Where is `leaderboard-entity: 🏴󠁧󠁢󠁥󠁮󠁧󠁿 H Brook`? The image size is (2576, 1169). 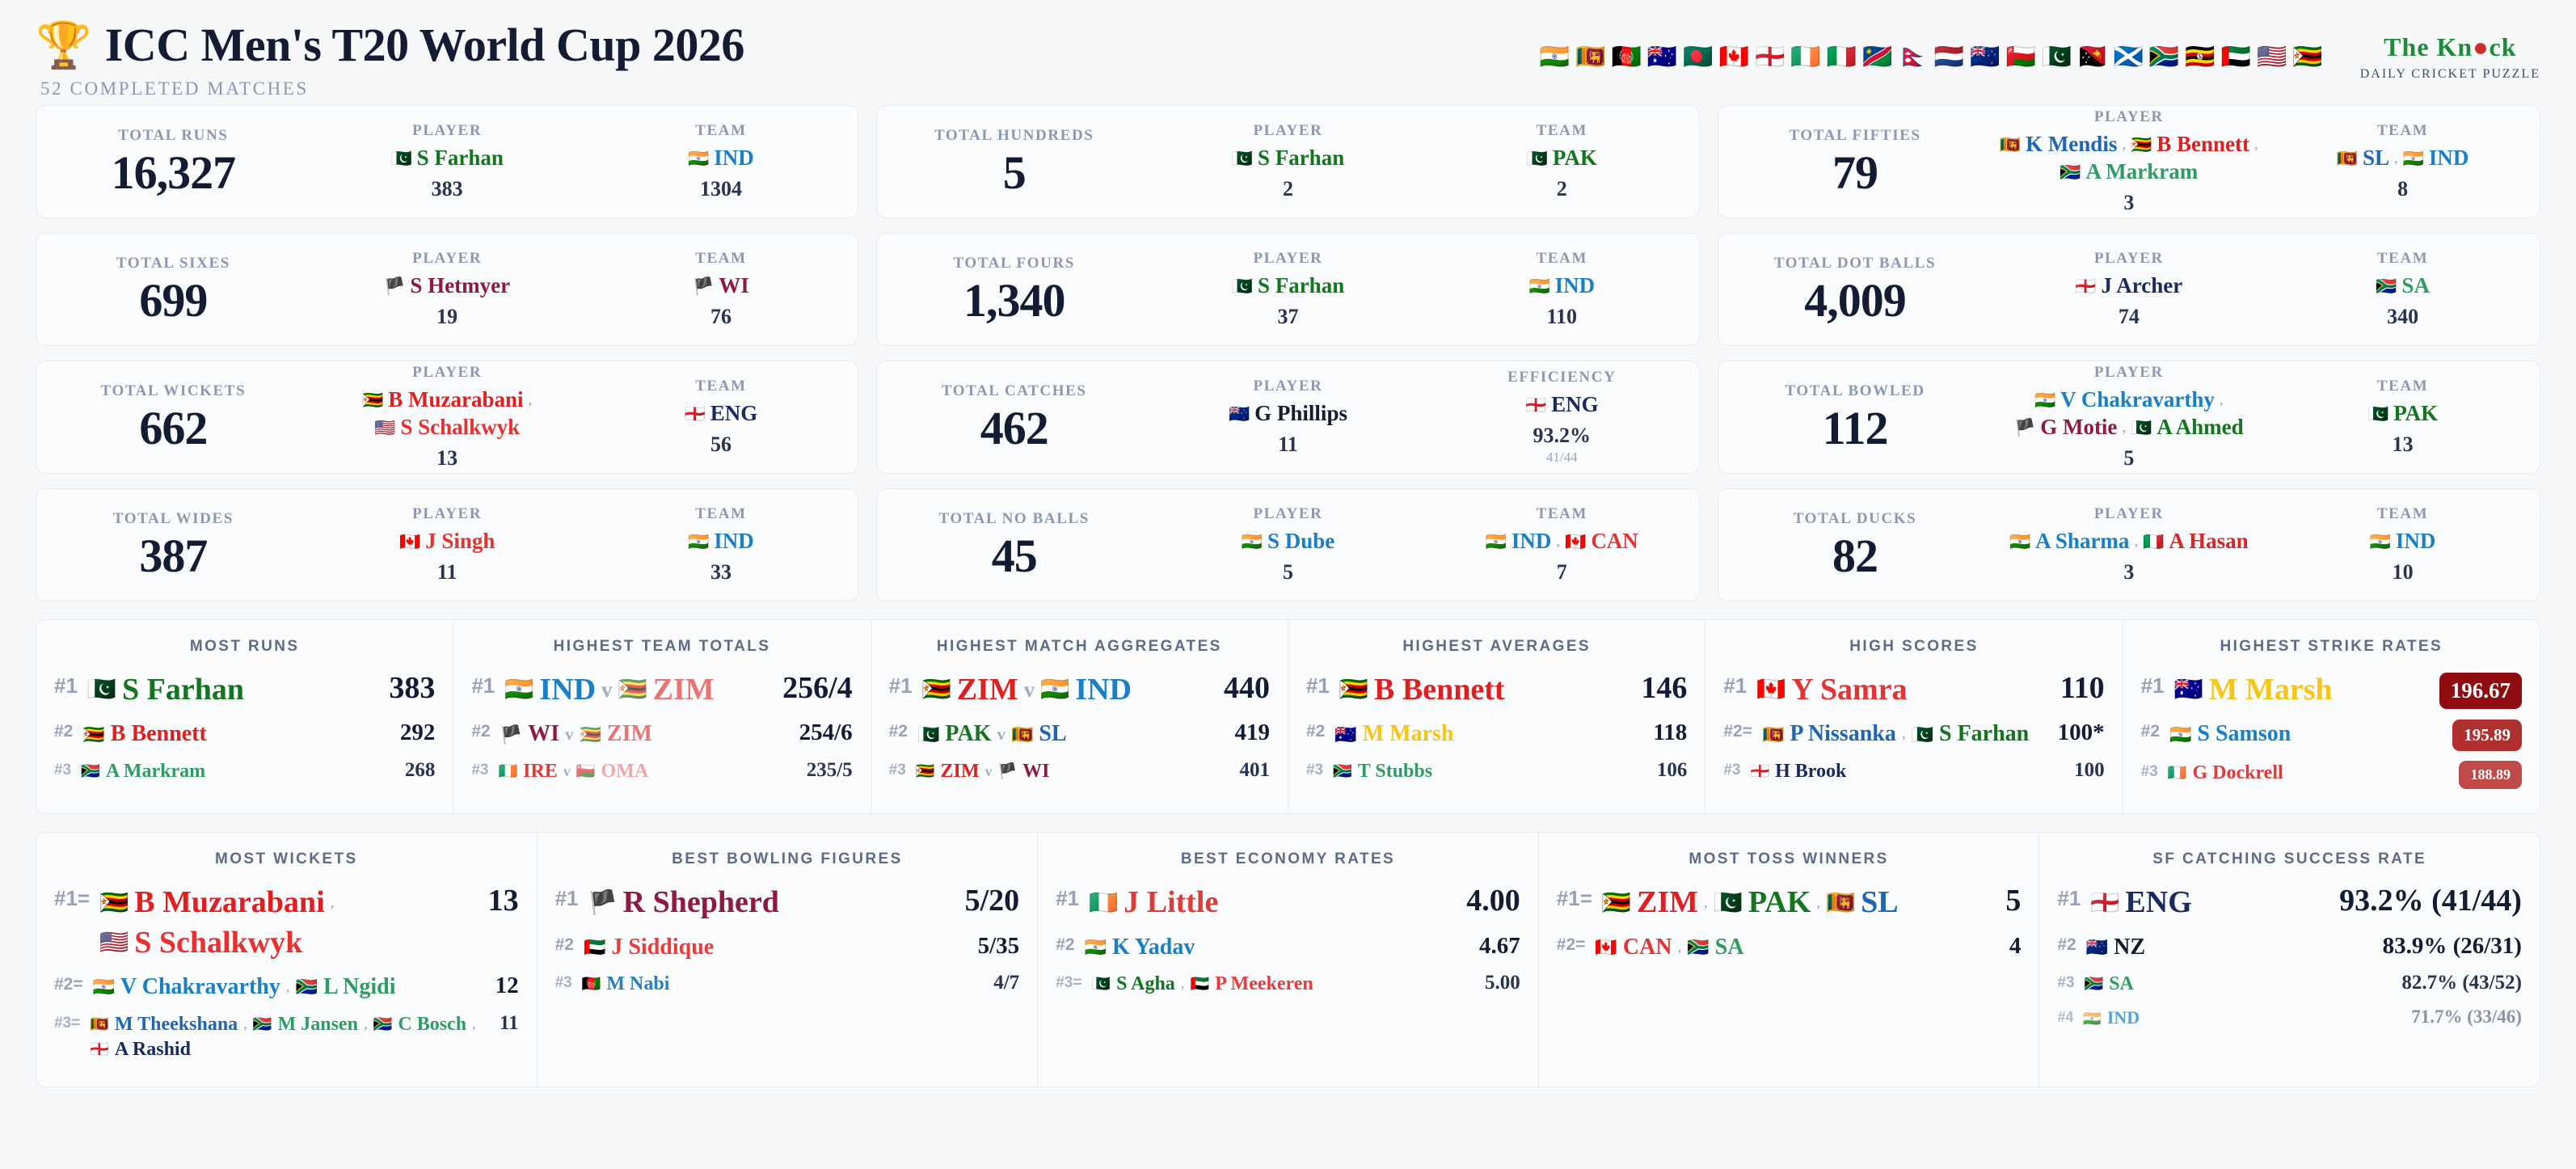 leaderboard-entity: 🏴󠁧󠁢󠁥󠁮󠁧󠁿 H Brook is located at coordinates (1798, 771).